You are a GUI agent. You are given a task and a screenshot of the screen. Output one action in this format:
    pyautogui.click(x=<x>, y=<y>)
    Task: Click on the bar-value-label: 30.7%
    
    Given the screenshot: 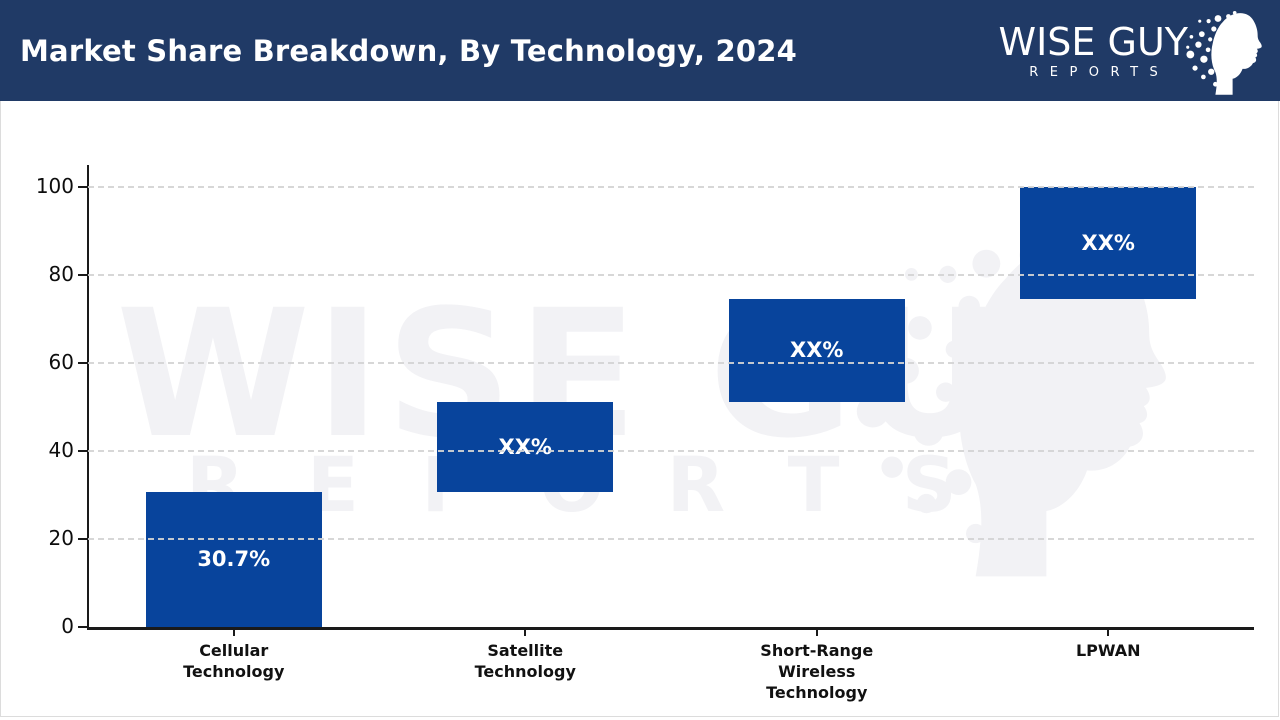 What is the action you would take?
    pyautogui.click(x=234, y=559)
    